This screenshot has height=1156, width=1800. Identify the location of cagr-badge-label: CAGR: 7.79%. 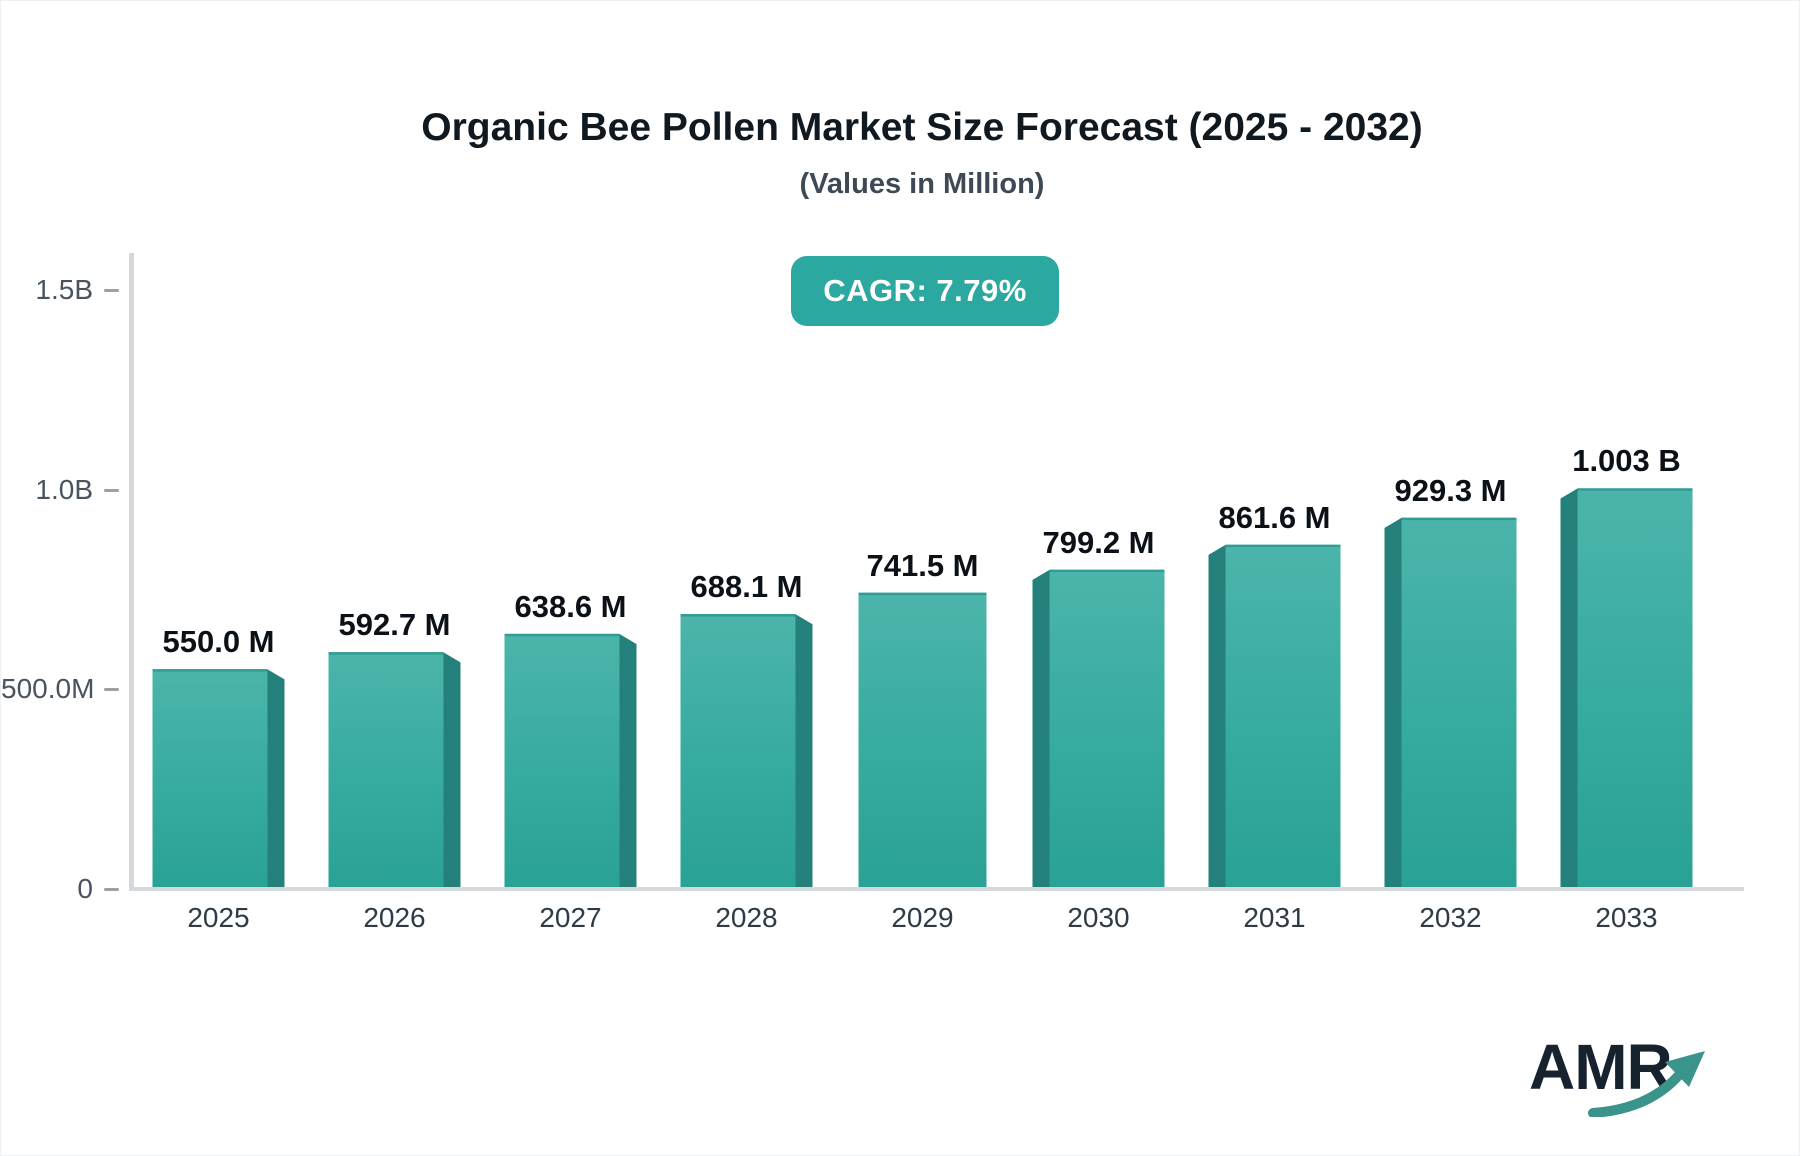
(925, 290).